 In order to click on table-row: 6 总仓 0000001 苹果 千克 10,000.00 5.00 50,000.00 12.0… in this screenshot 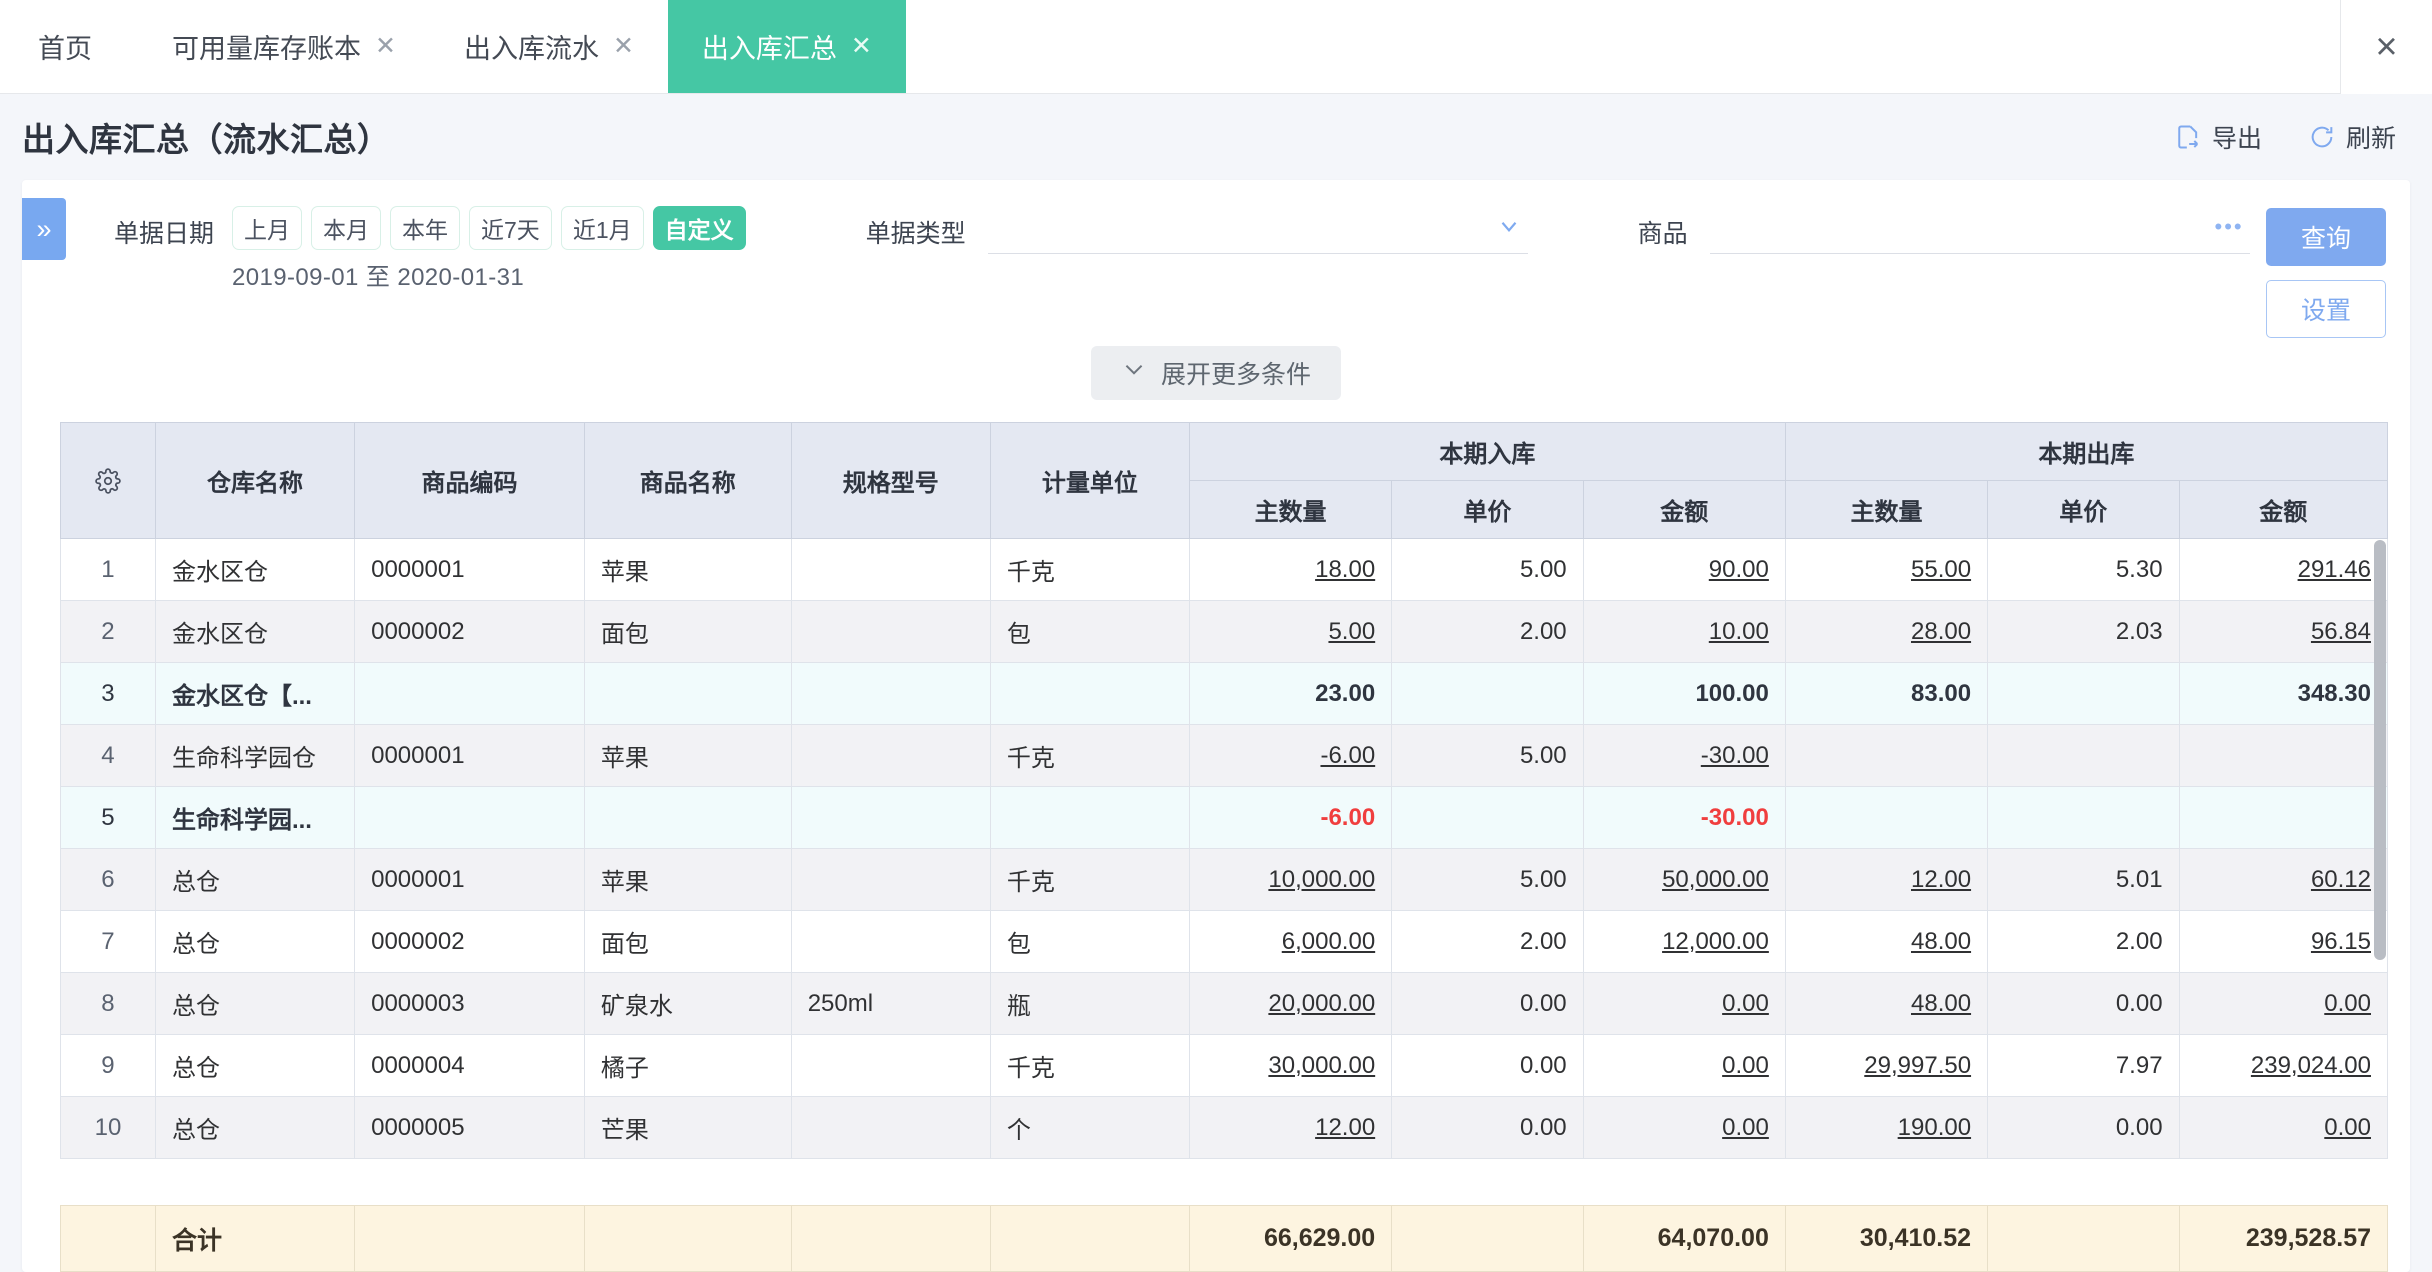, I will do `click(1224, 879)`.